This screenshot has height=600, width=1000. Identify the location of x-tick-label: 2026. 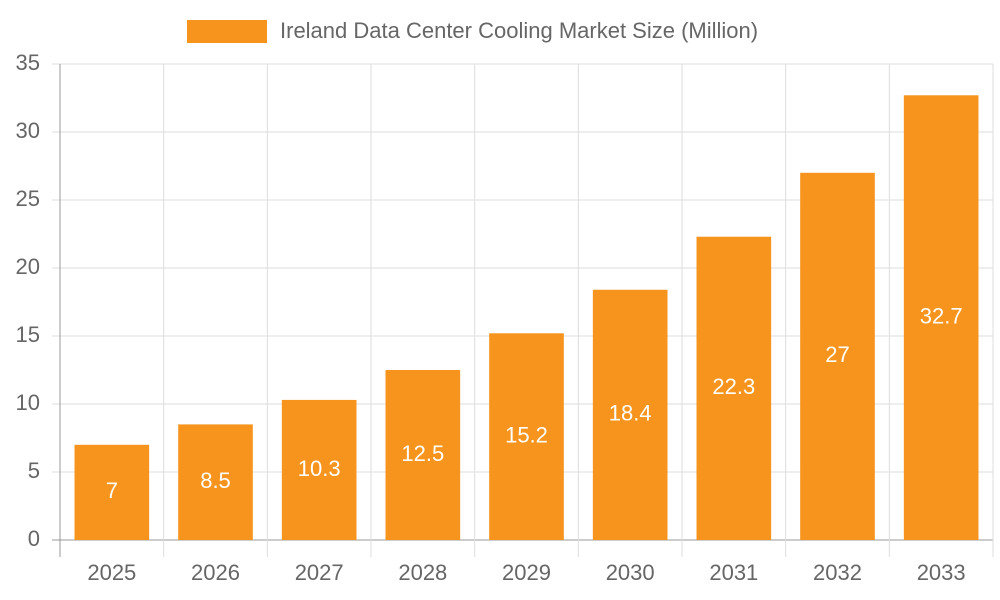
(215, 572).